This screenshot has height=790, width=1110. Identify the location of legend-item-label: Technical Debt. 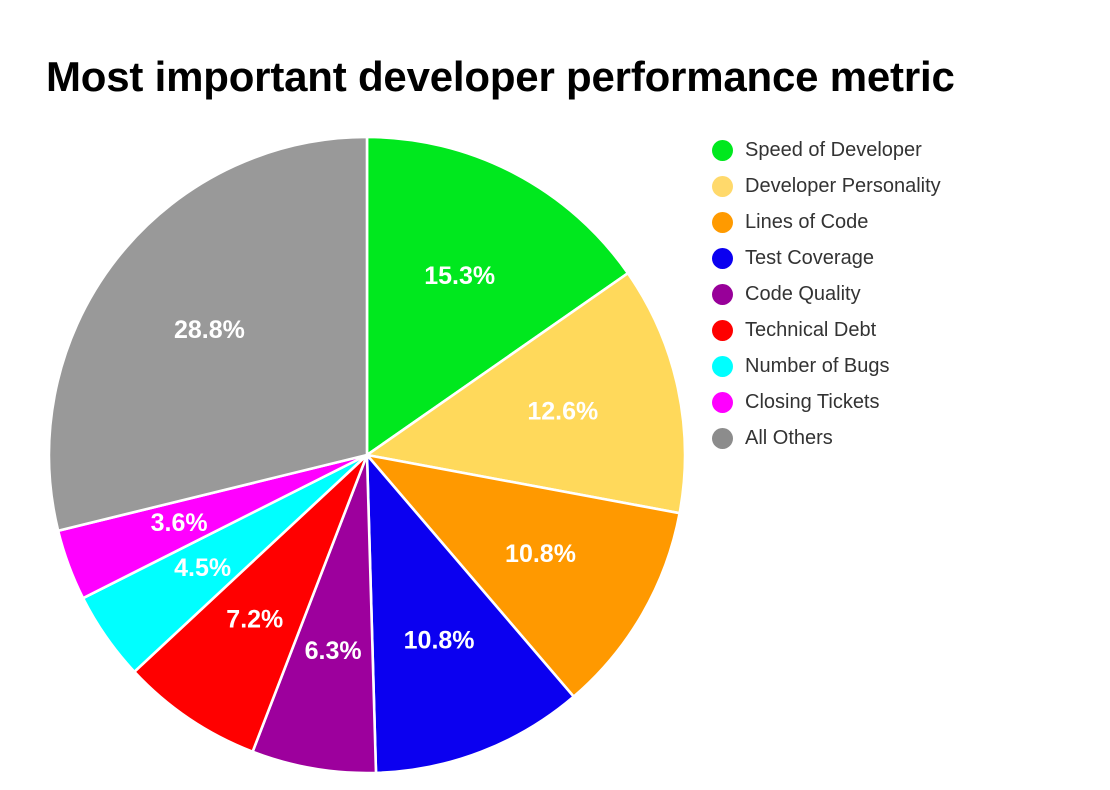
(811, 330).